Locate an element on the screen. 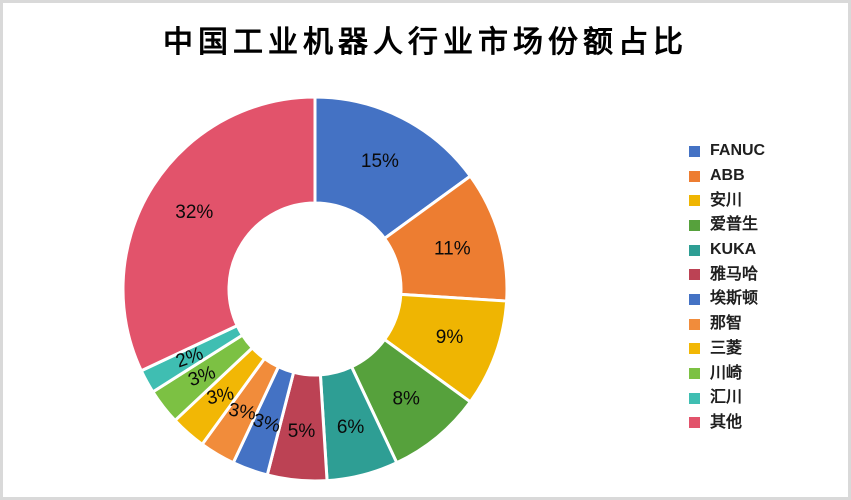 The width and height of the screenshot is (851, 500). chart-legend: FANUC ABB 安川爱普生 KUKA 雅马哈埃斯顿那智三菱川崎汇川其他 is located at coordinates (727, 287).